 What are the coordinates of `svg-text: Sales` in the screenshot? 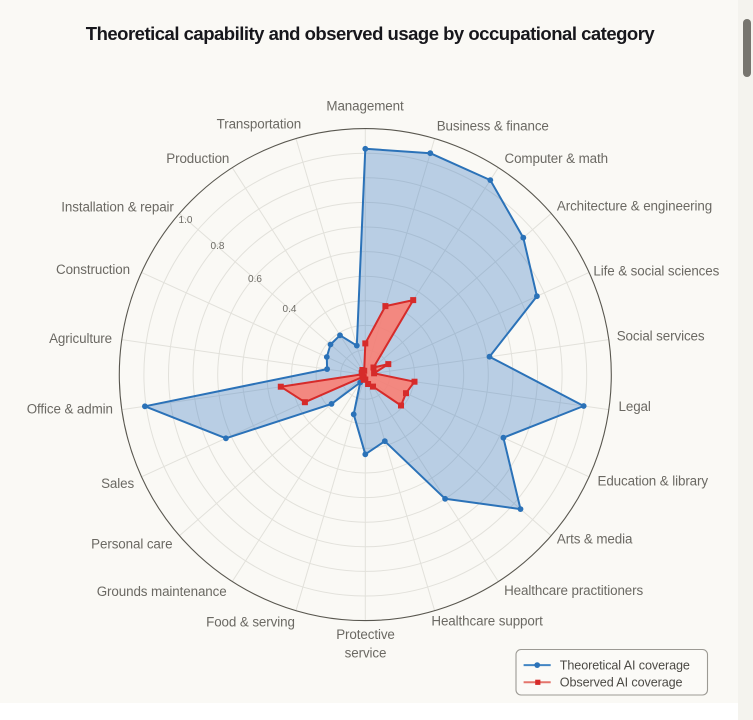 It's located at (117, 483).